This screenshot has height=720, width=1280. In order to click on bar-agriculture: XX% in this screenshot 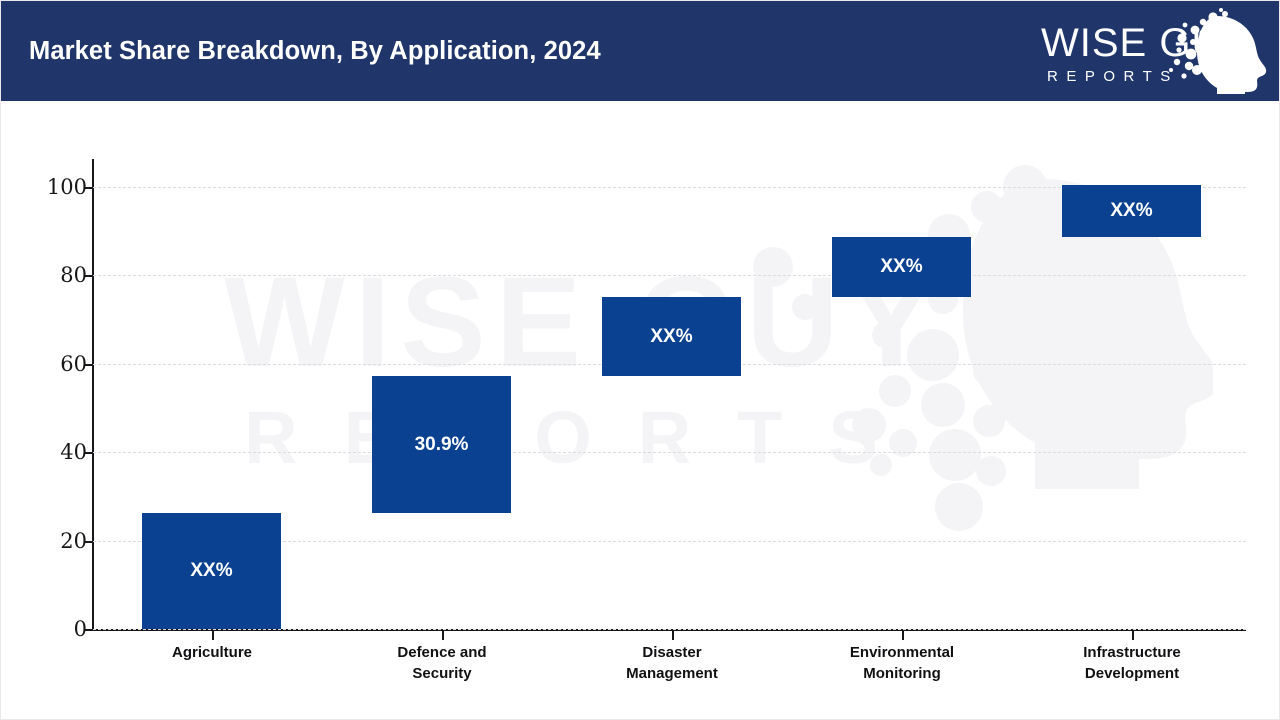, I will do `click(211, 571)`.